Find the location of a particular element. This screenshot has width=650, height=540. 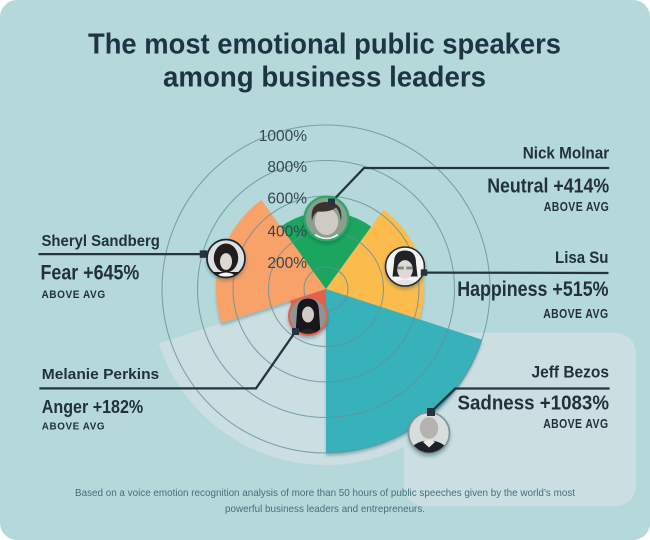

svg-text: Fear +645% is located at coordinates (90, 273).